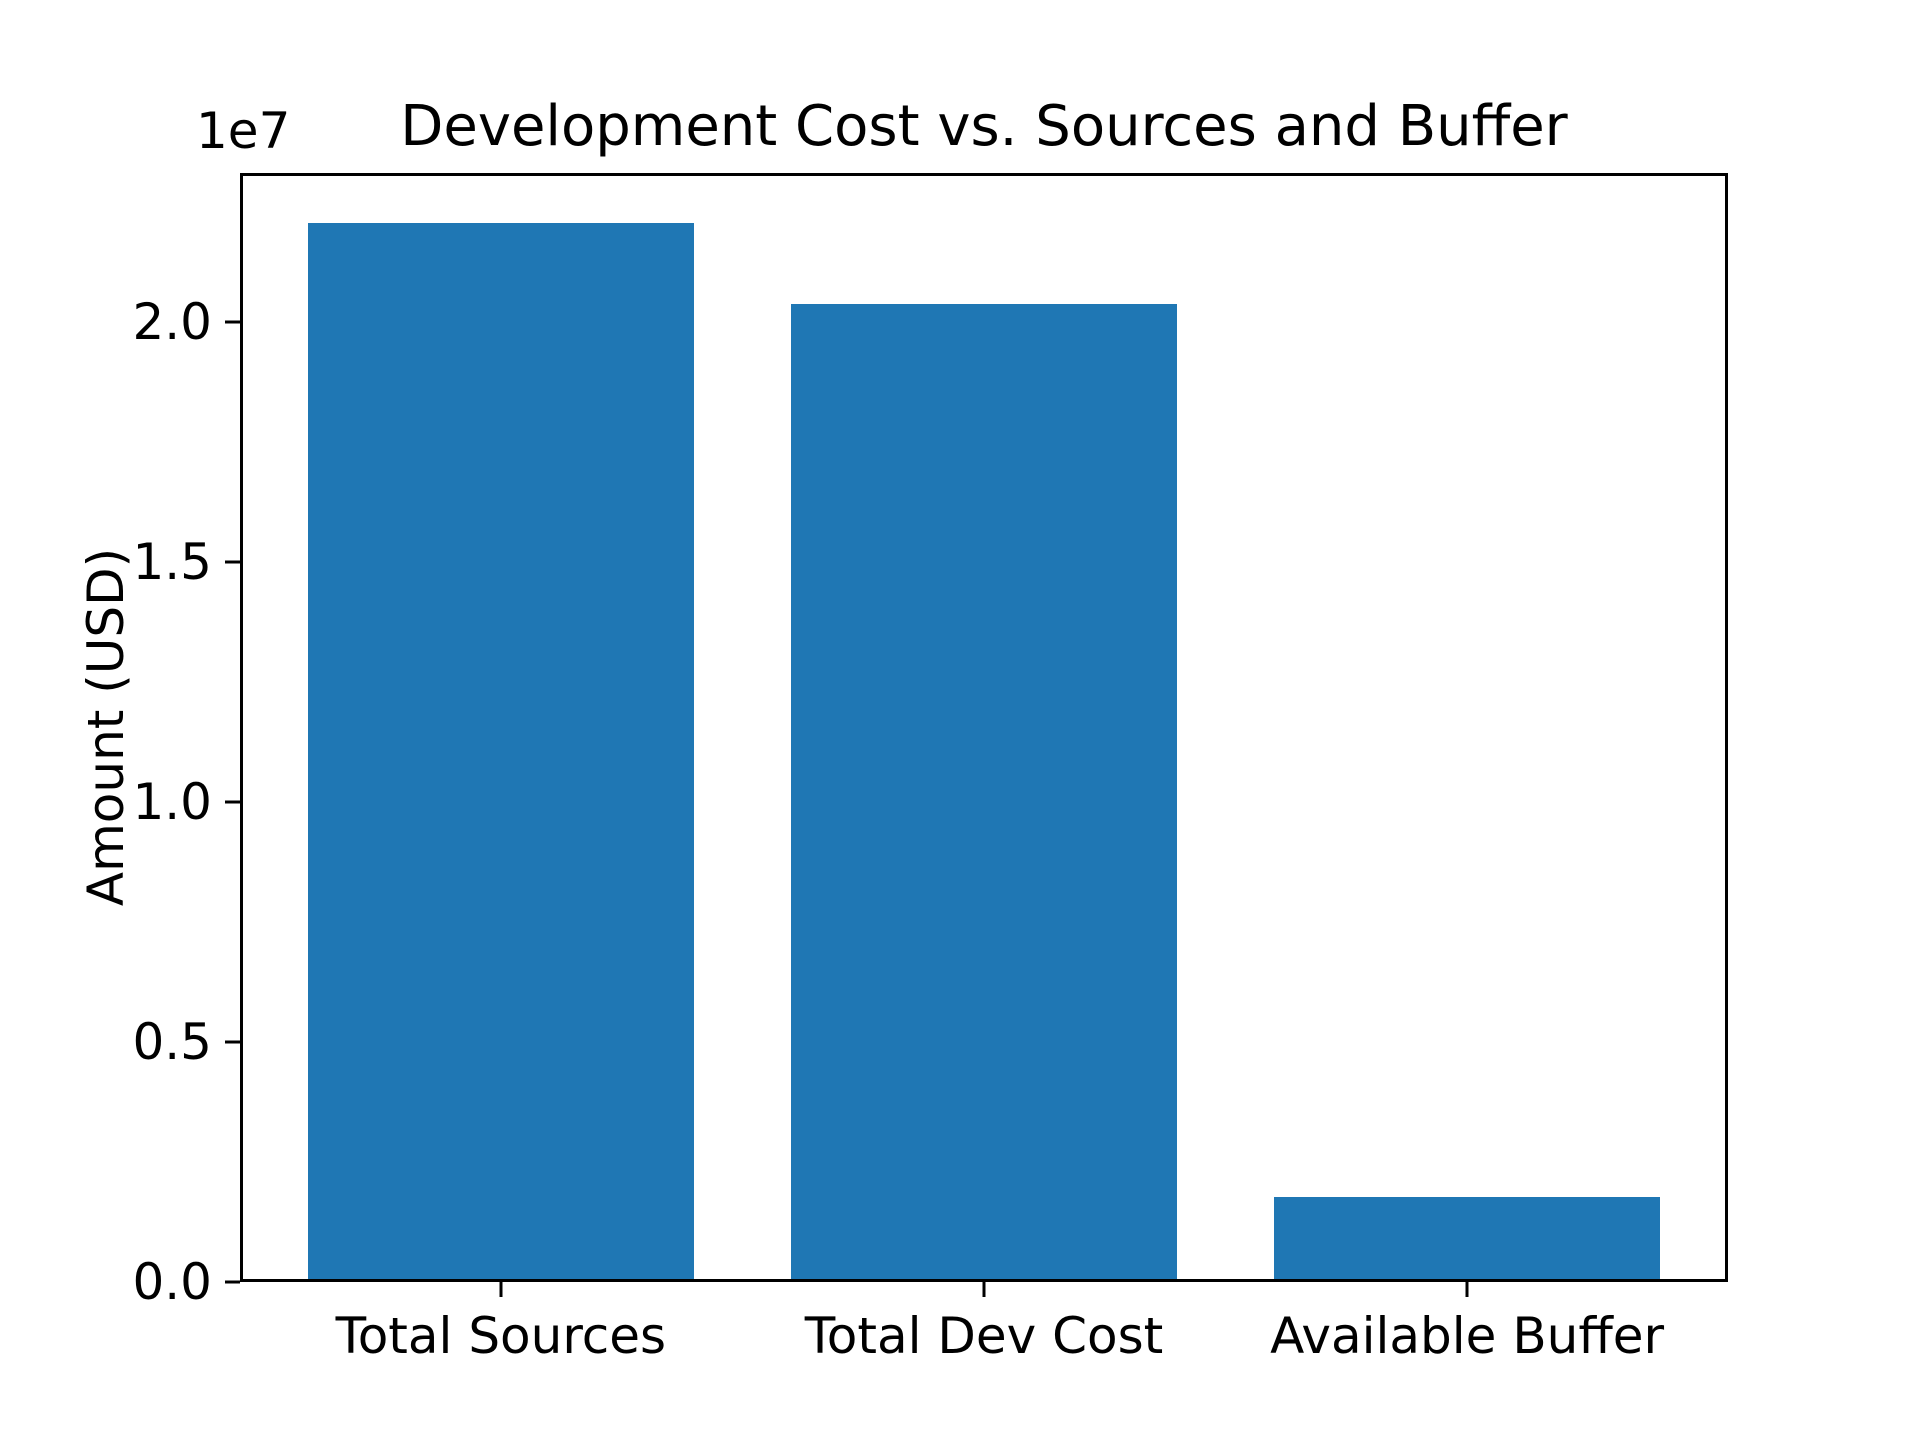 Image resolution: width=1920 pixels, height=1440 pixels. Describe the element at coordinates (172, 321) in the screenshot. I see `y-tick-label: 2.0` at that location.